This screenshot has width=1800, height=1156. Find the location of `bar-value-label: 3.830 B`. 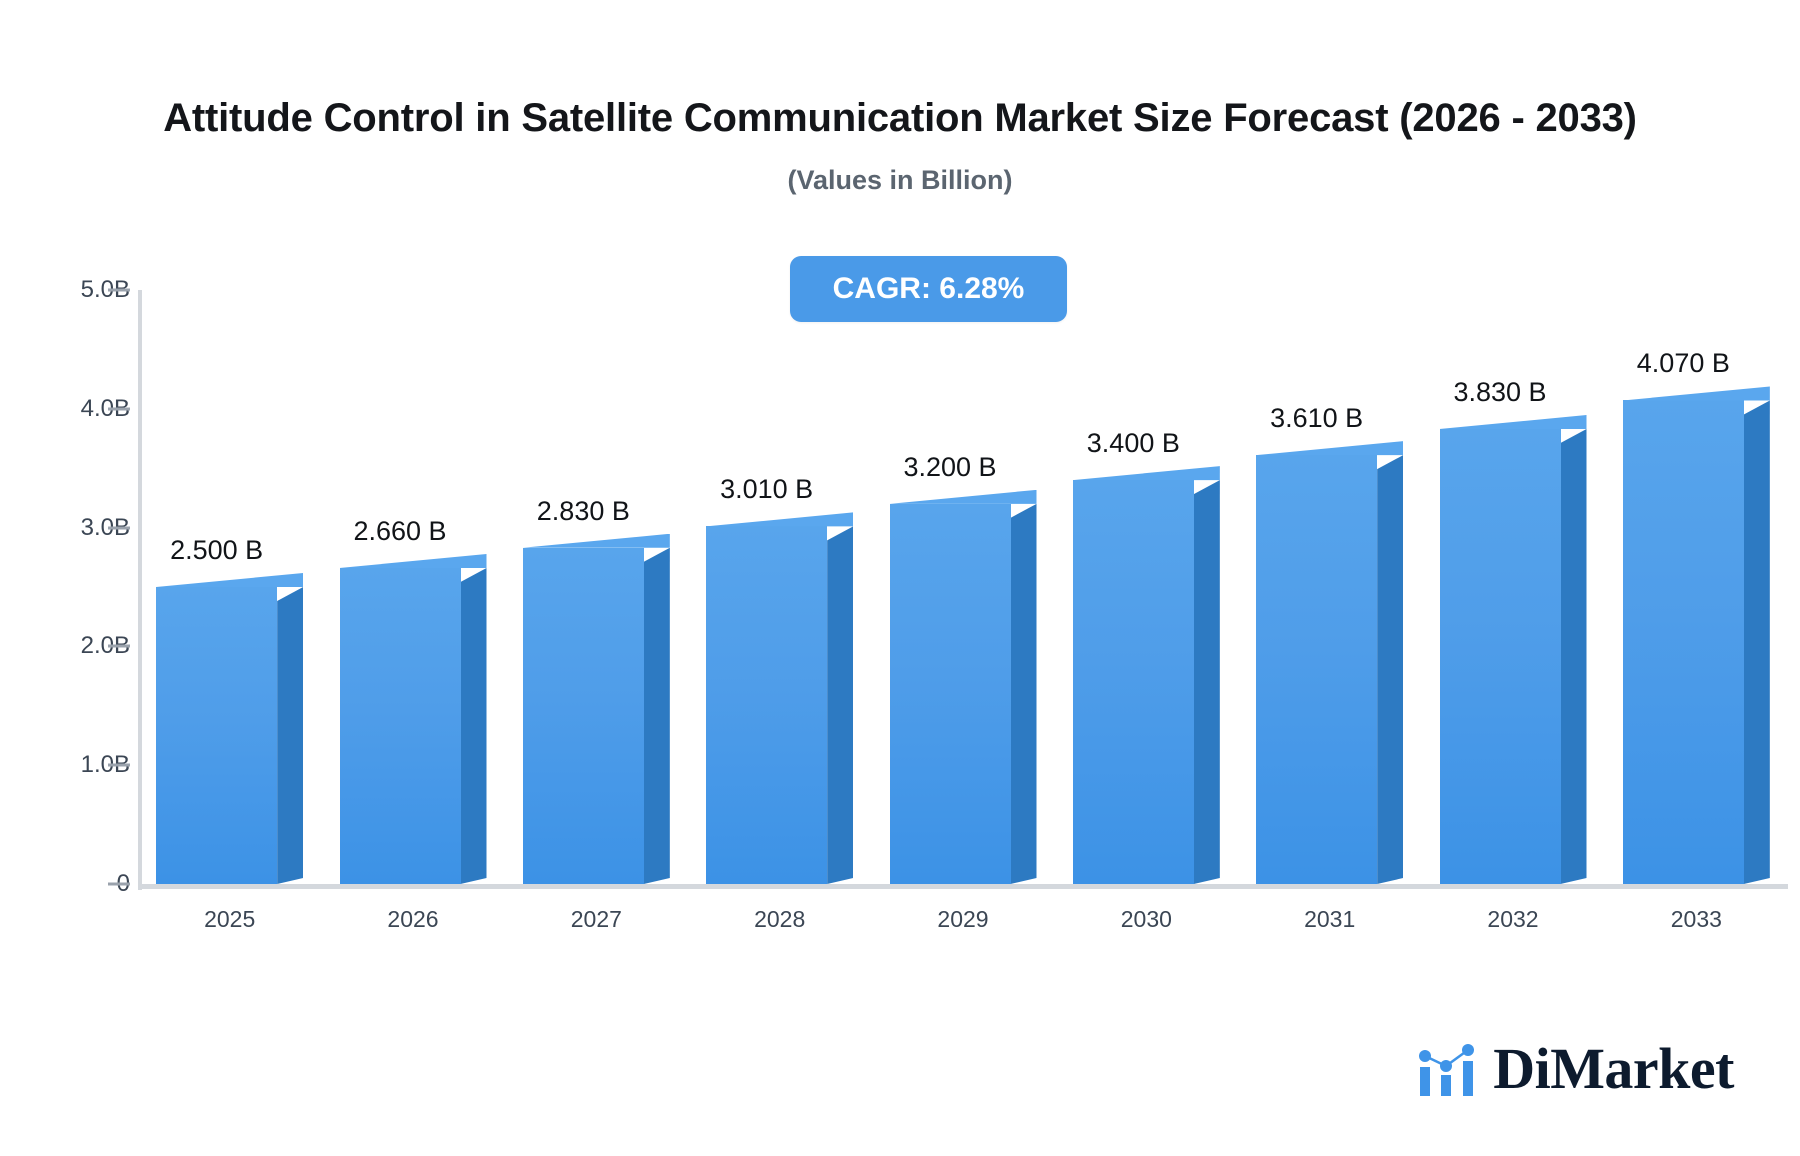

bar-value-label: 3.830 B is located at coordinates (1500, 392).